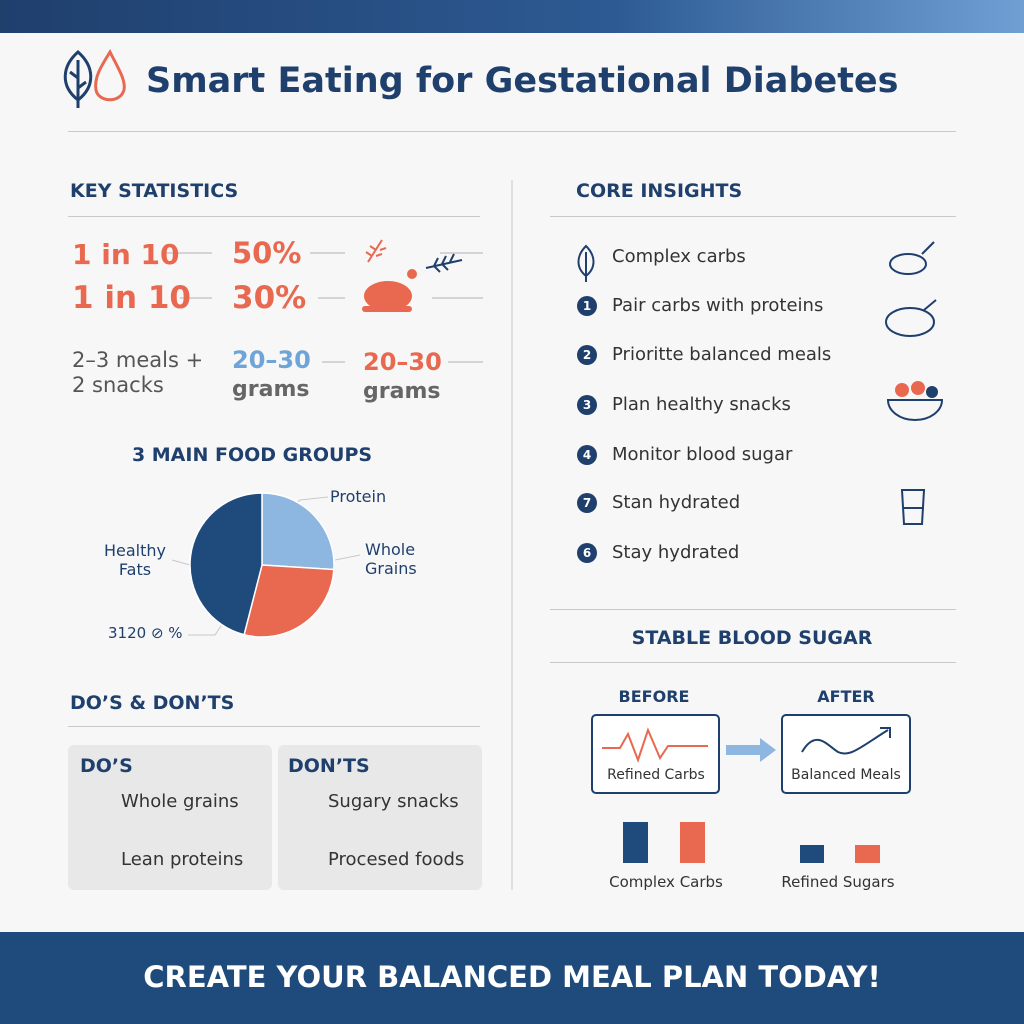 The height and width of the screenshot is (1024, 1024). I want to click on insight-text: Prioritte balanced meals, so click(722, 354).